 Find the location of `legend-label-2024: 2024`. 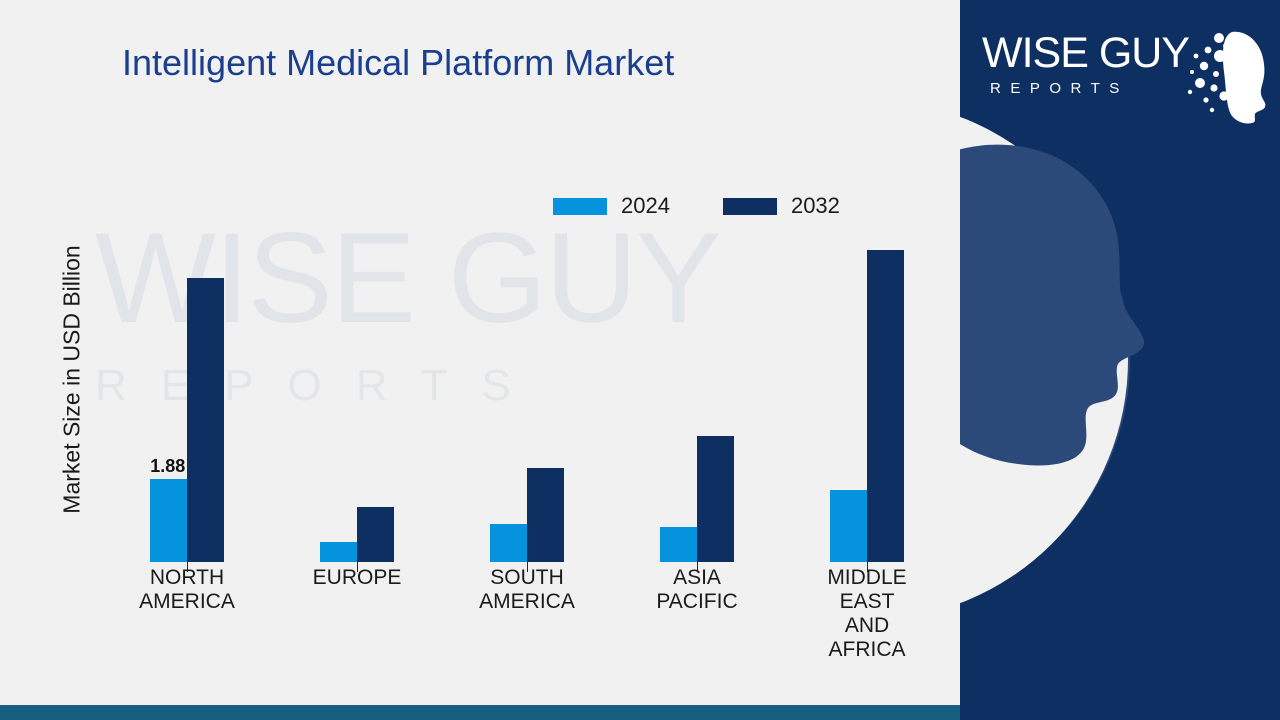

legend-label-2024: 2024 is located at coordinates (645, 205).